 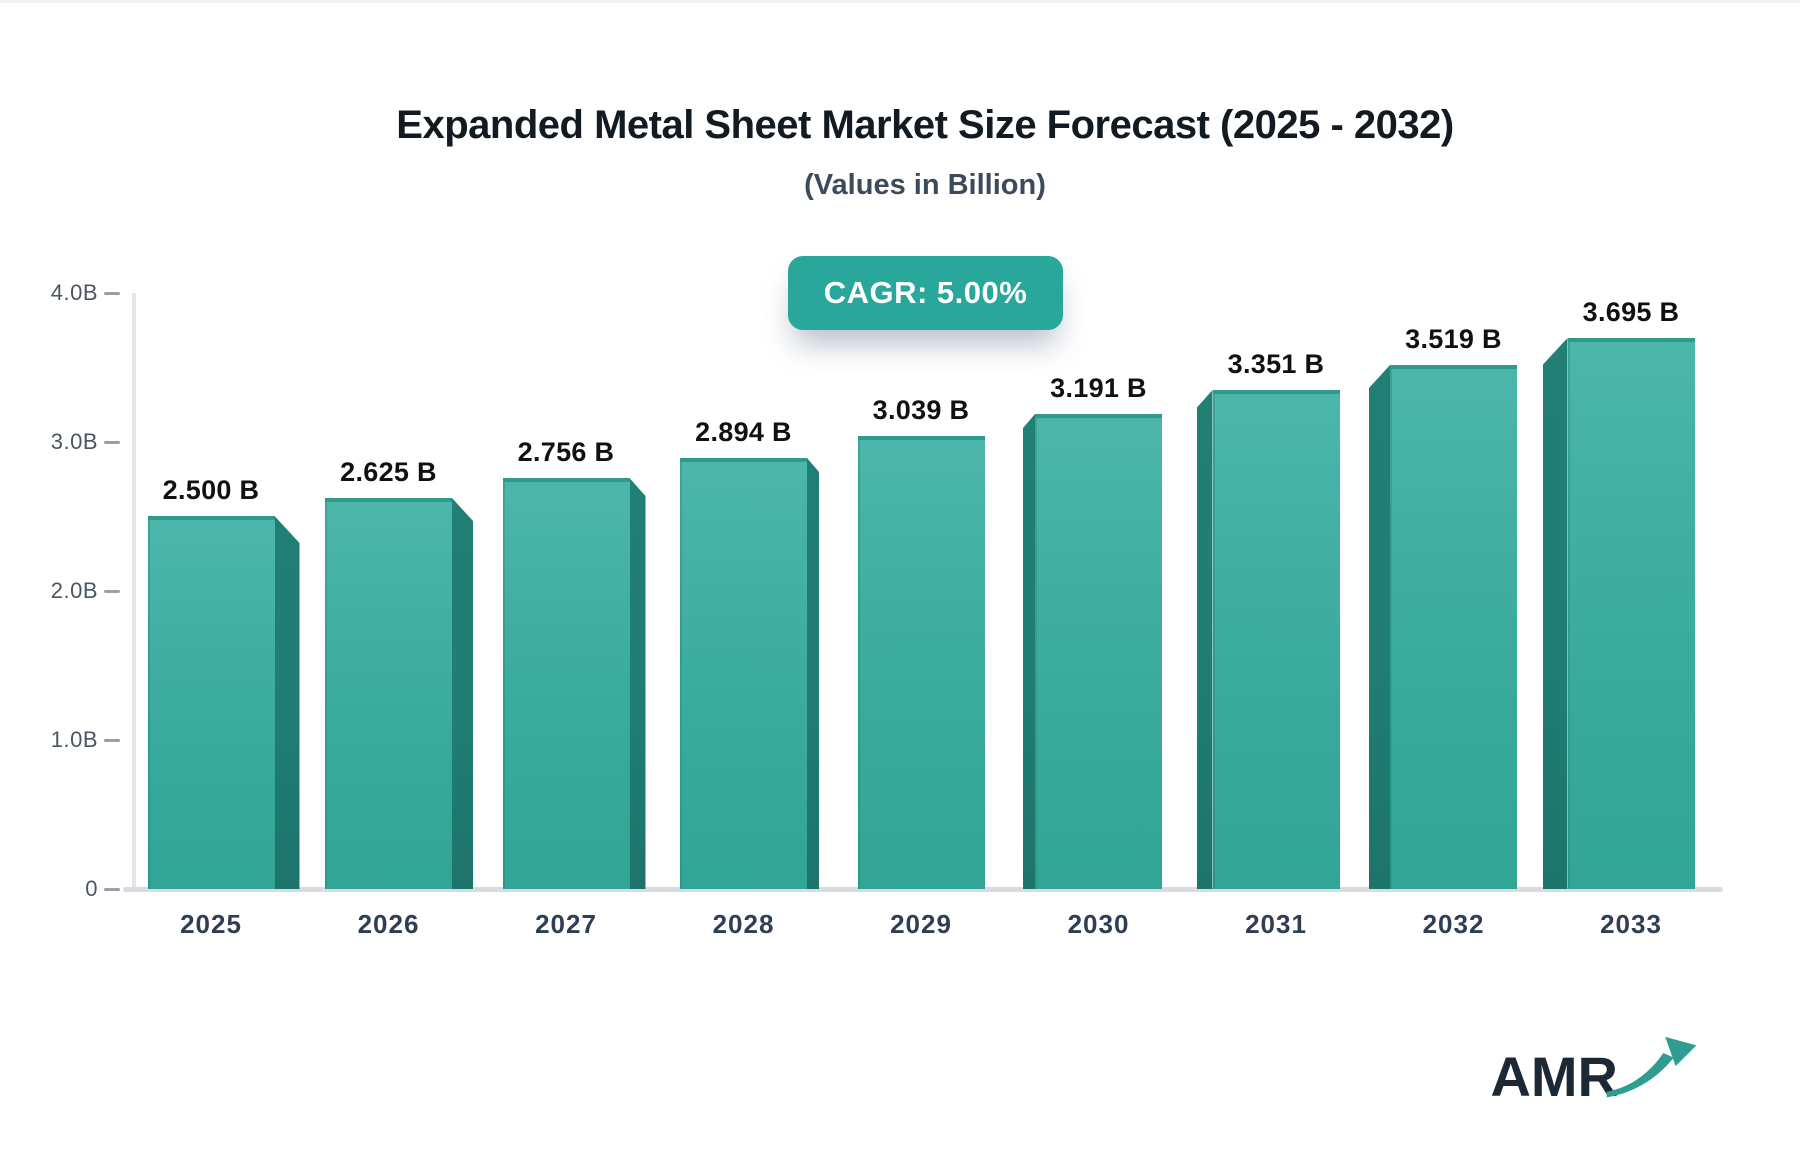 I want to click on y-axis-tick-label-3.0B: 3.0B, so click(x=74, y=441).